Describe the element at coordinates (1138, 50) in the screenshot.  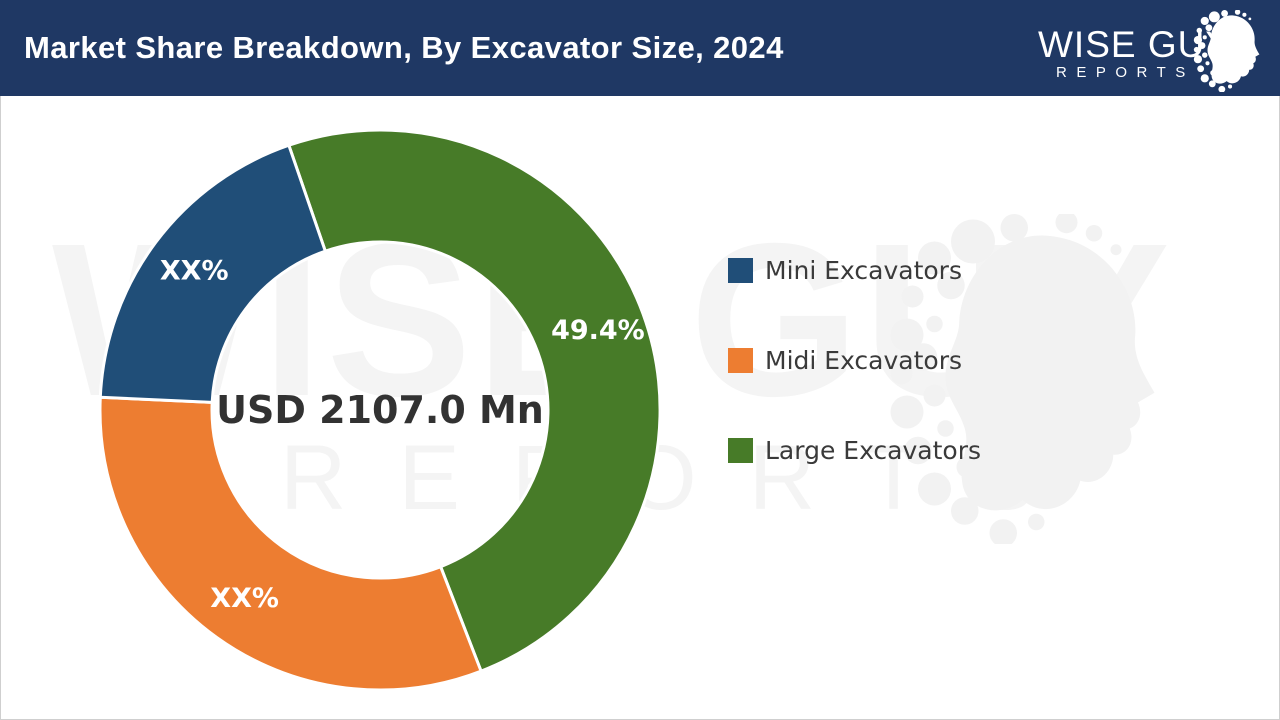
I see `wise-guy-logo: WISE GUY REPORTS` at that location.